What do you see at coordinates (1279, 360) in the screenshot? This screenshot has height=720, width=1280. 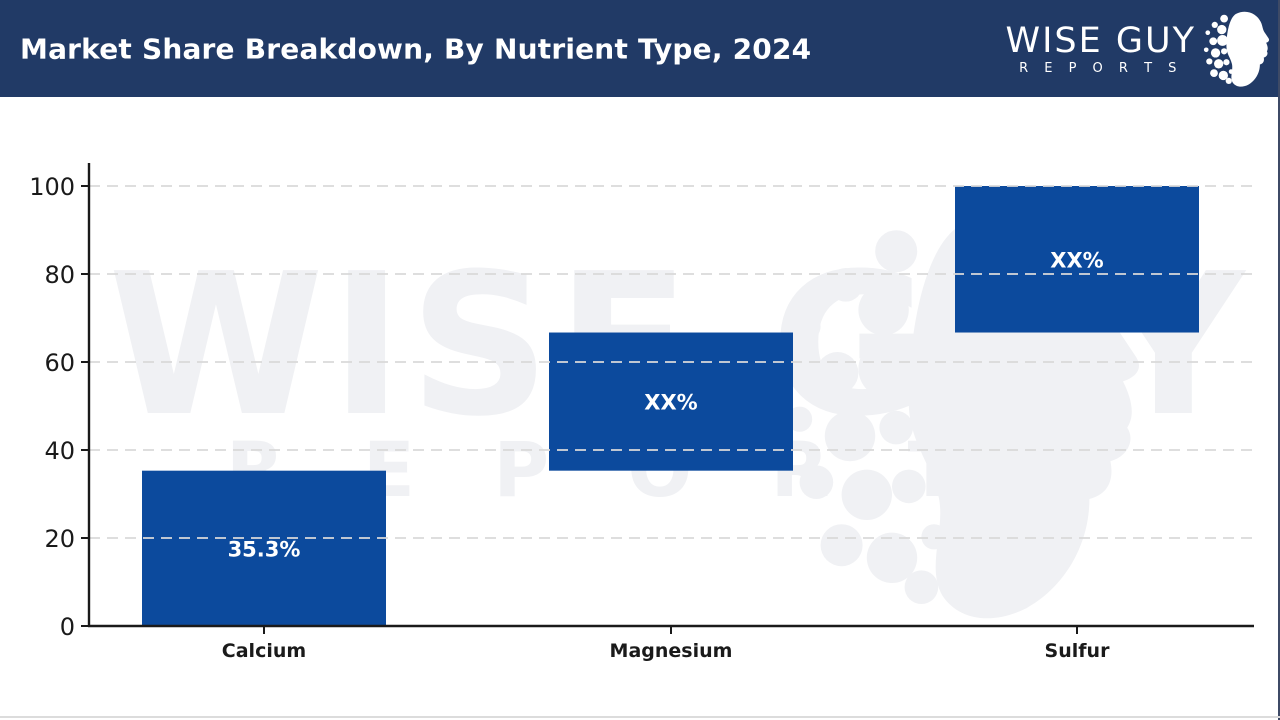 I see `window-right-edge` at bounding box center [1279, 360].